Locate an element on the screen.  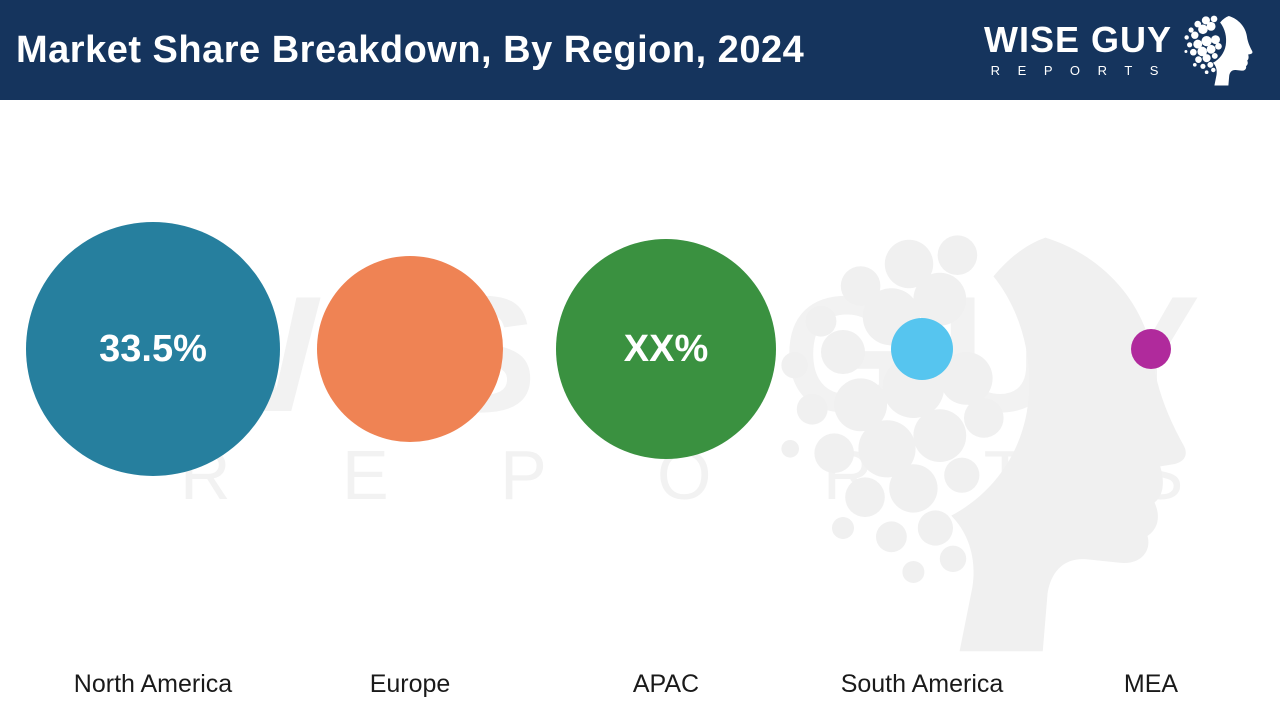
category-label-north-america: North America is located at coordinates (153, 684).